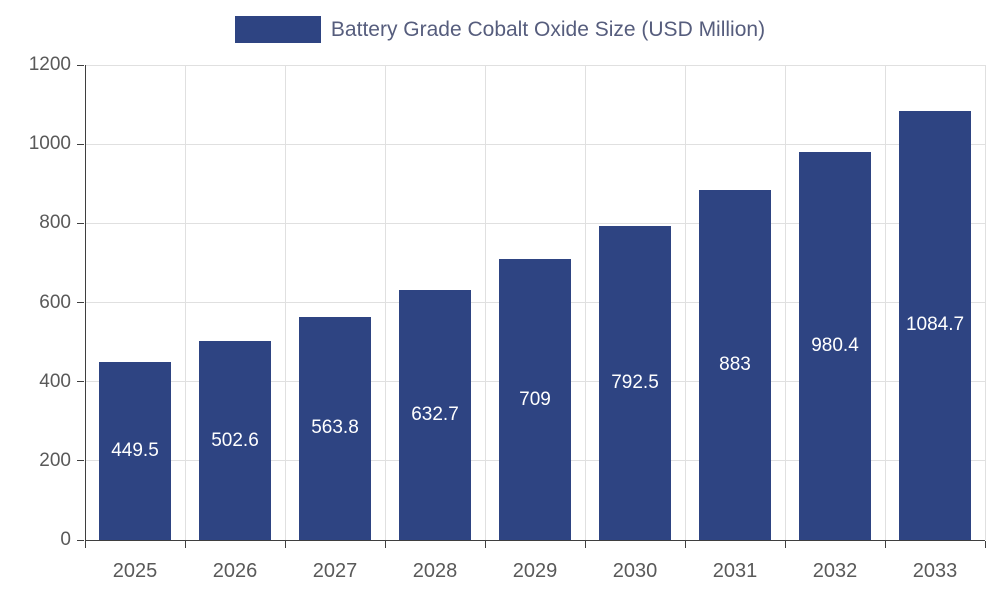  I want to click on y-axis-label: 1000, so click(49, 144).